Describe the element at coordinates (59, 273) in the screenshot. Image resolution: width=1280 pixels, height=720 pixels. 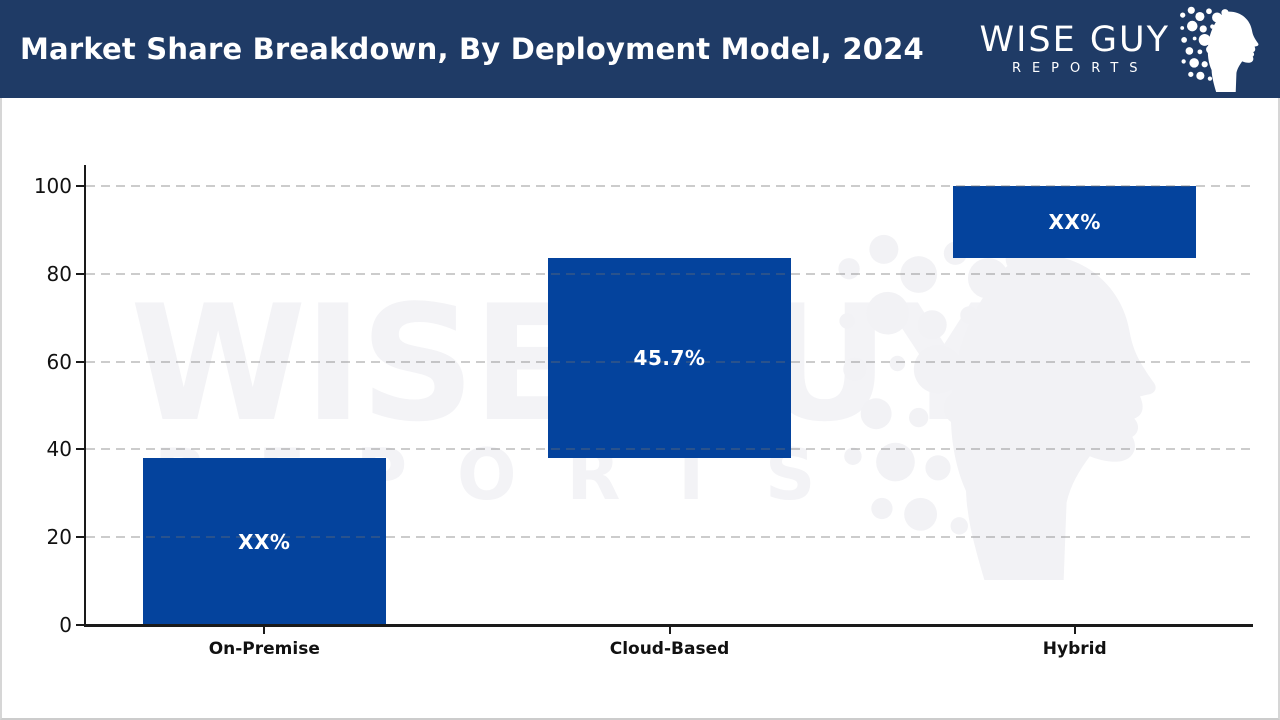
I see `y-tick-label: 80` at that location.